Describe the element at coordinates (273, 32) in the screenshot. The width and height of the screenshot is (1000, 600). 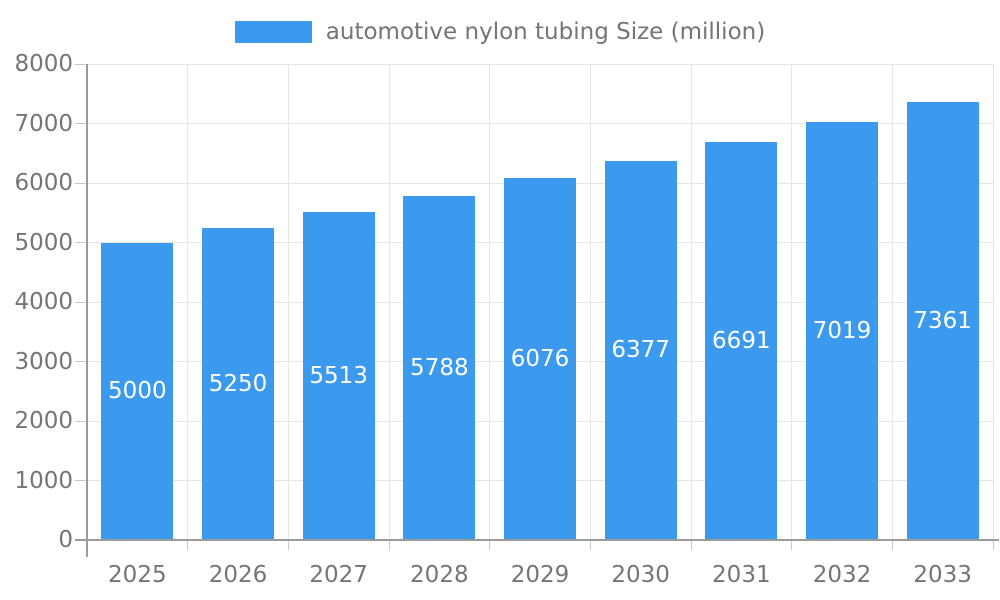
I see `legend-swatch` at that location.